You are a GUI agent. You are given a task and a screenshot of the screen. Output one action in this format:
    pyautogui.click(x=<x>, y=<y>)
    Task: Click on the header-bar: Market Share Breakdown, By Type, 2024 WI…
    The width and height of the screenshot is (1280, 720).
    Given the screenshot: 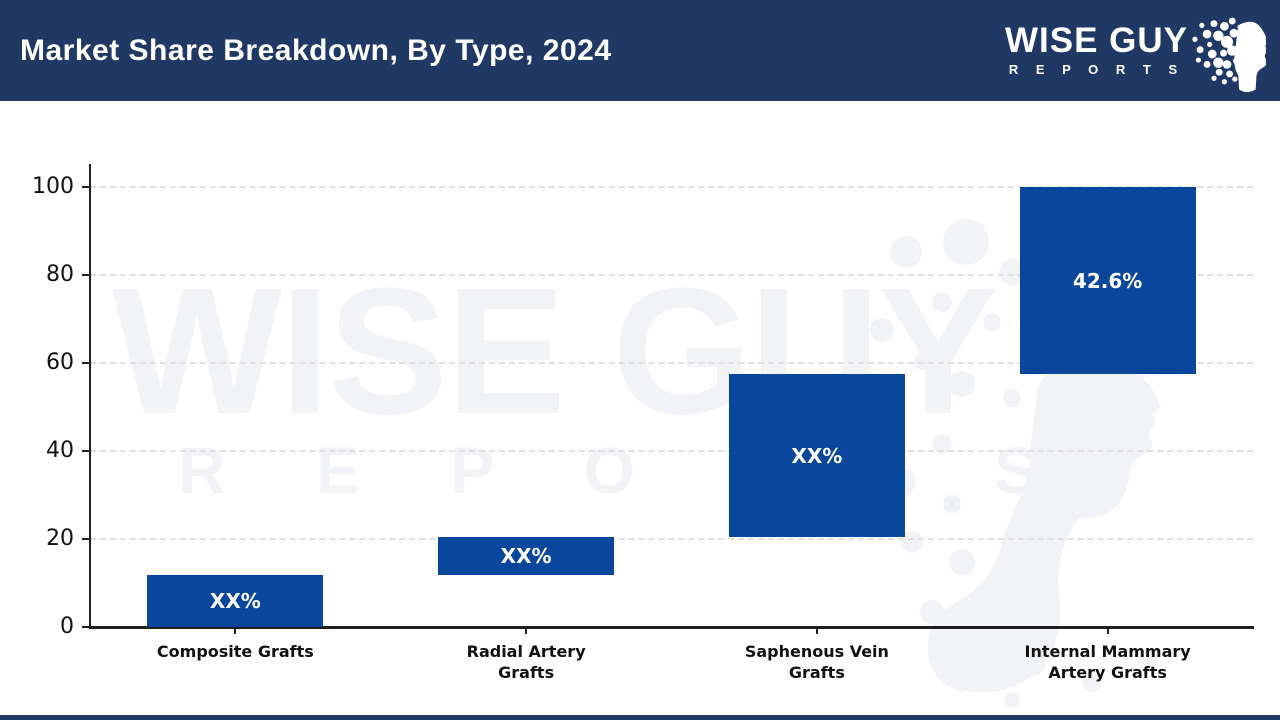 What is the action you would take?
    pyautogui.click(x=640, y=50)
    